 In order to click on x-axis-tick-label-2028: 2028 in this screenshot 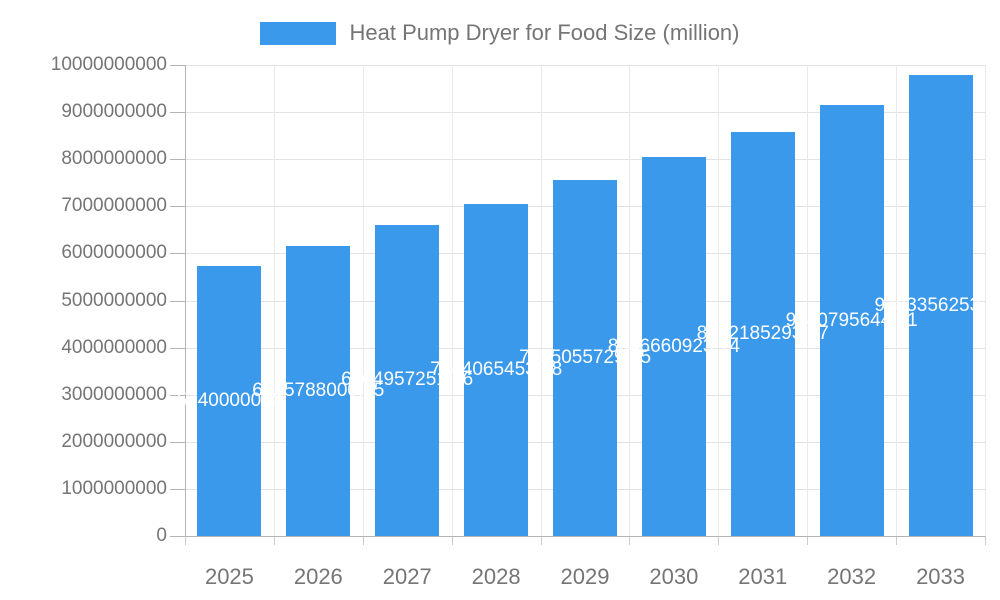, I will do `click(496, 576)`.